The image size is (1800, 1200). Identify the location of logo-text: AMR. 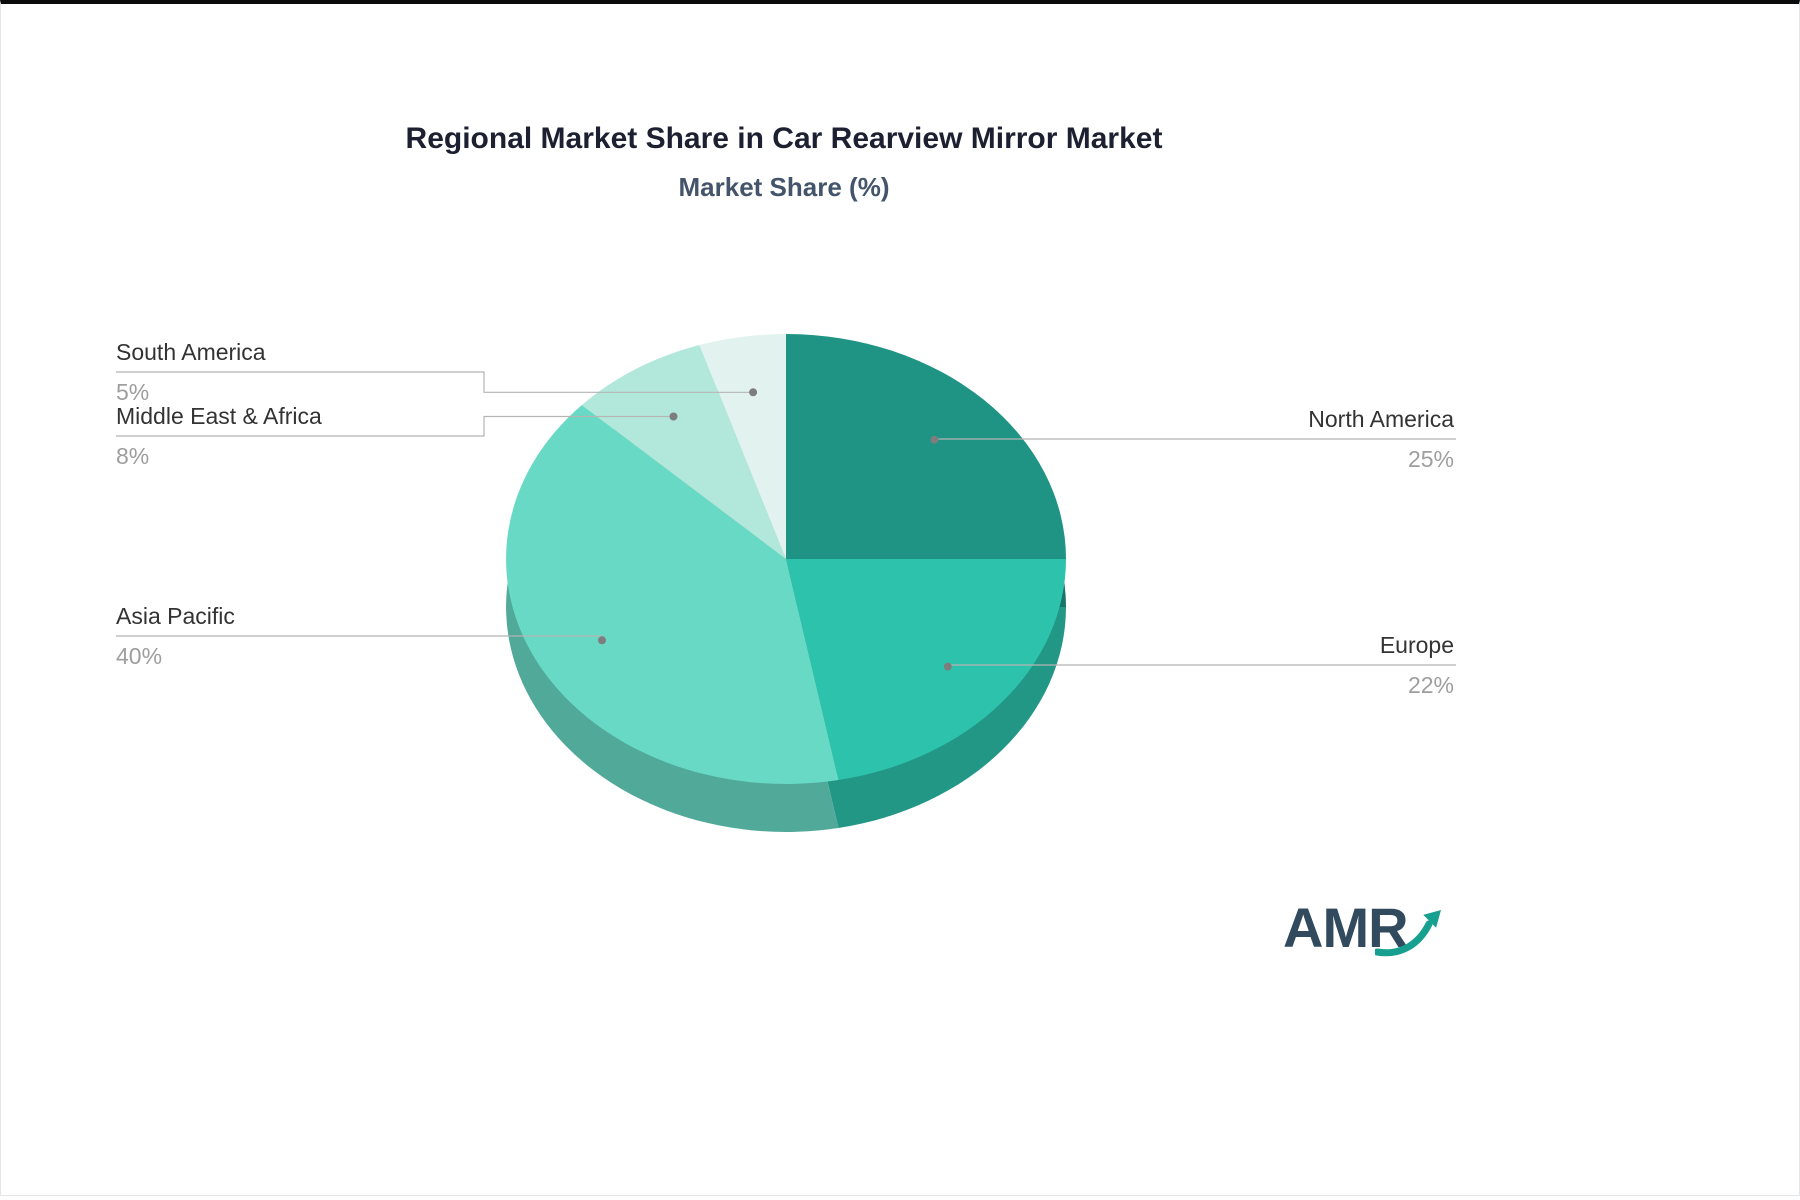
(1346, 927).